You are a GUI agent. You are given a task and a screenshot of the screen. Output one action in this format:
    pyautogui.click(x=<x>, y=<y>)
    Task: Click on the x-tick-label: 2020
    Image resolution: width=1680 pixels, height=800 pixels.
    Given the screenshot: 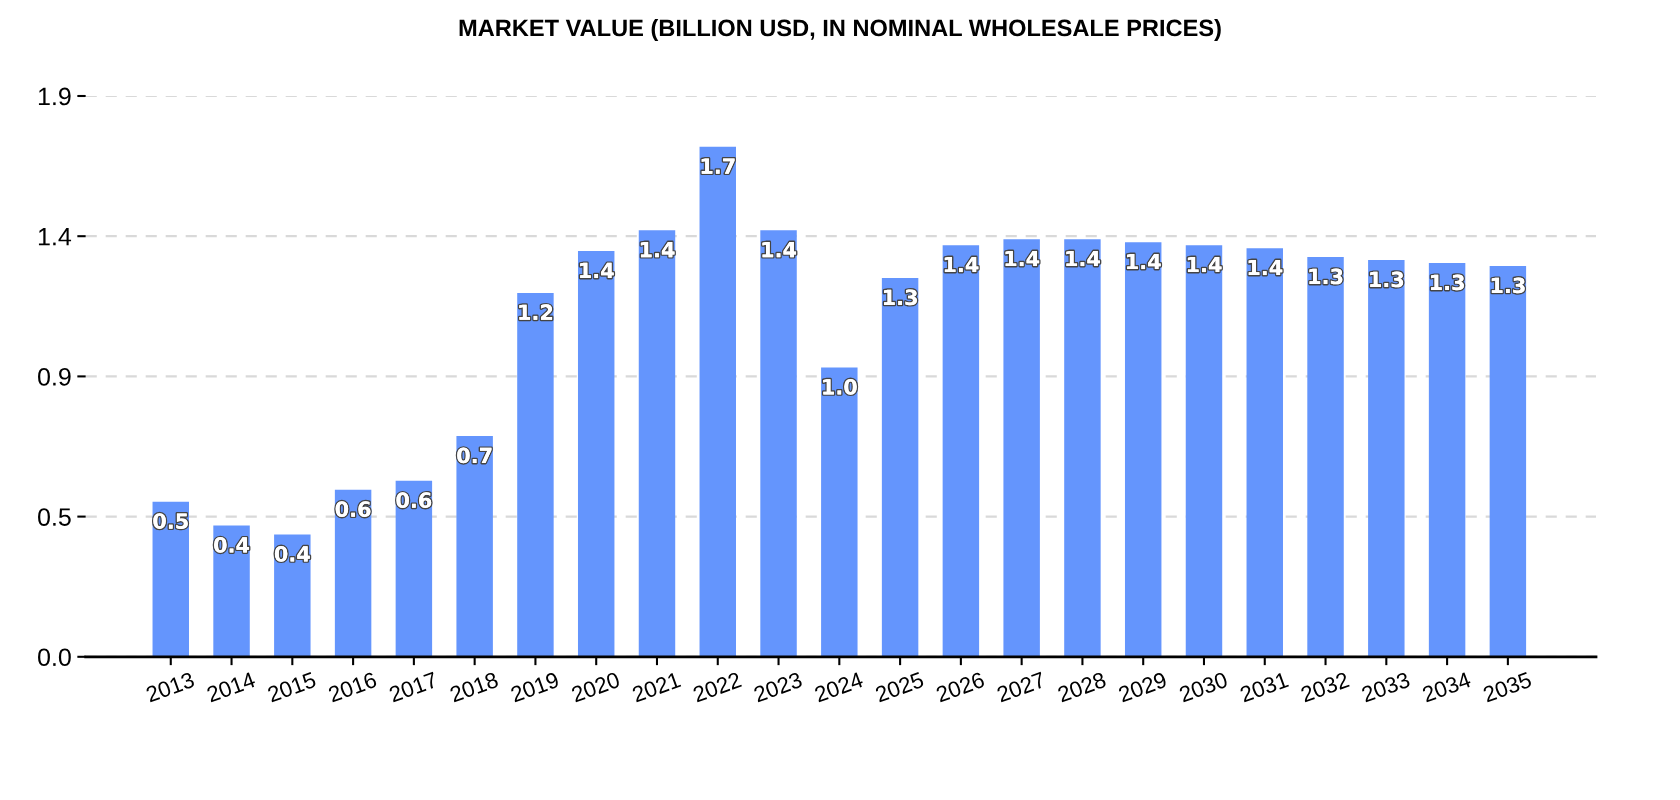 What is the action you would take?
    pyautogui.click(x=595, y=687)
    